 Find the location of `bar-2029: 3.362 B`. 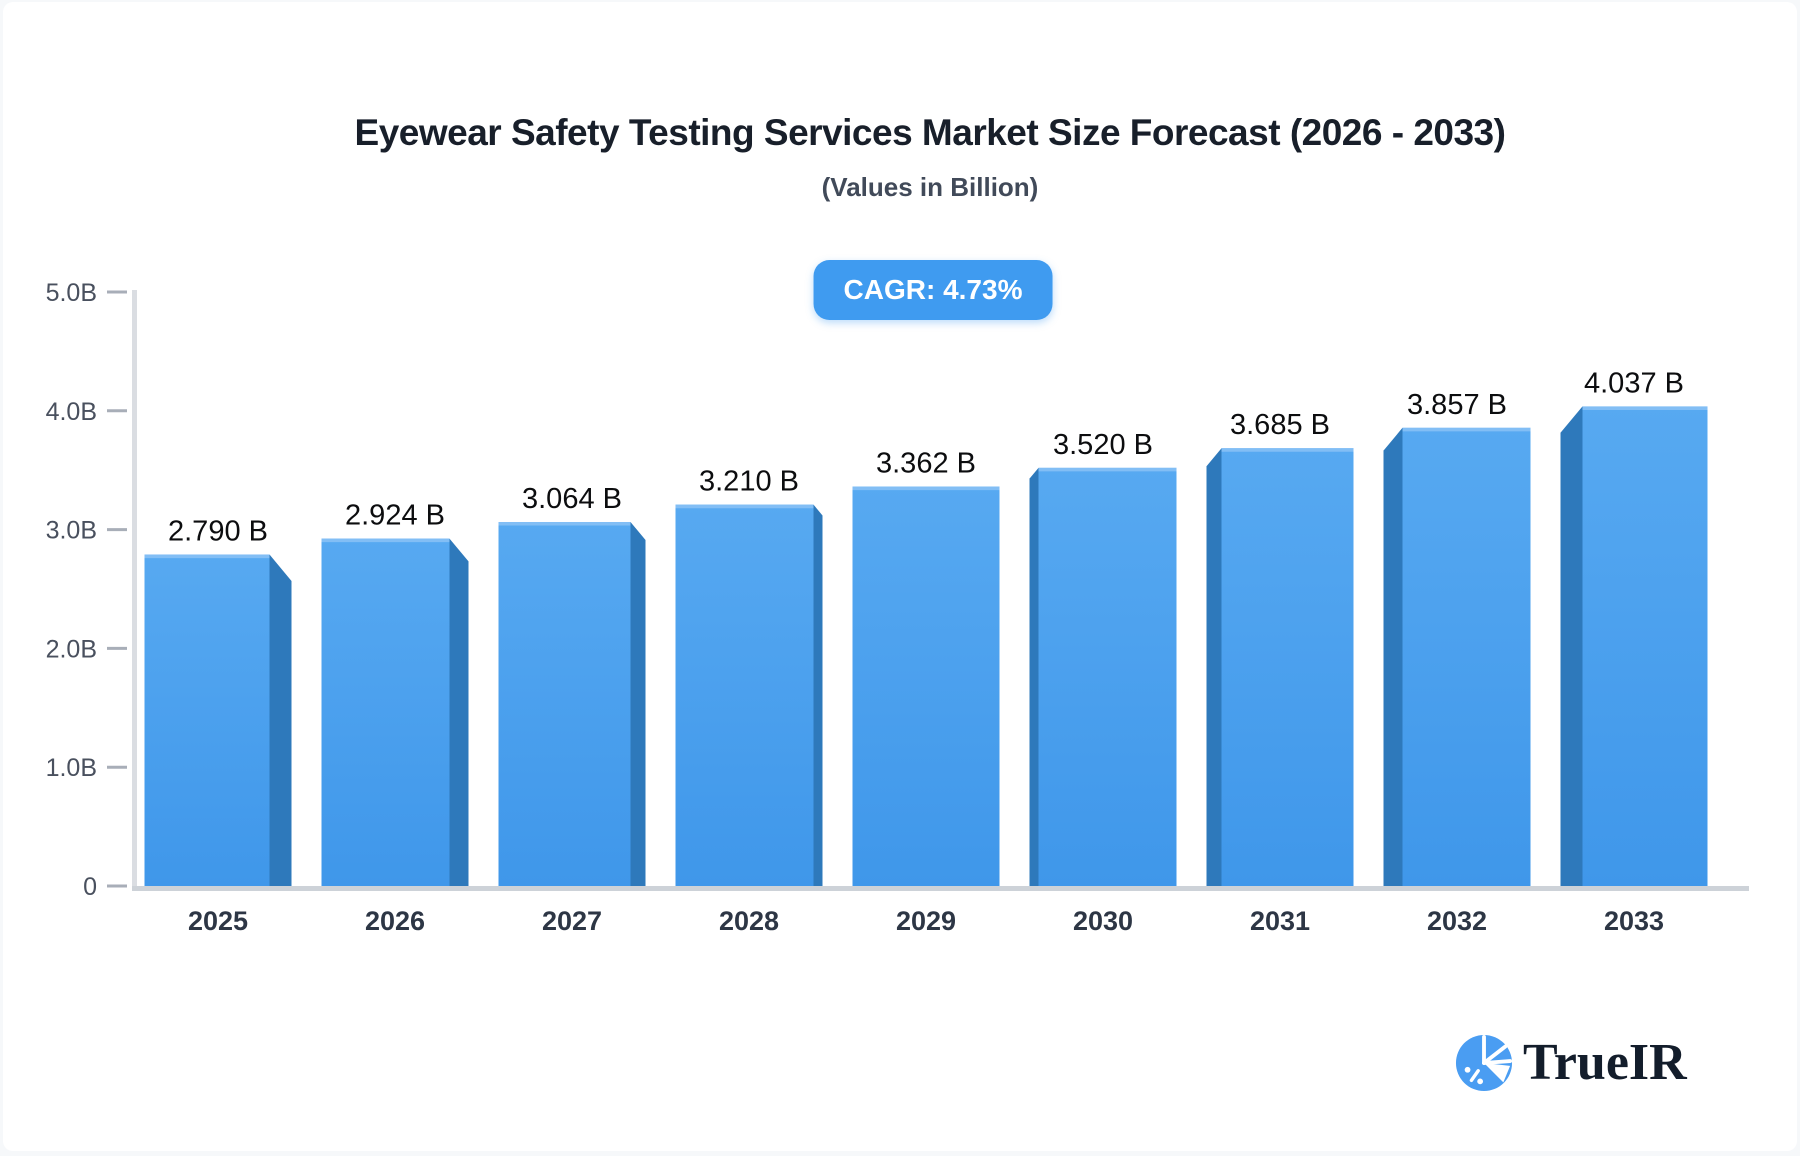

bar-2029: 3.362 B is located at coordinates (926, 667).